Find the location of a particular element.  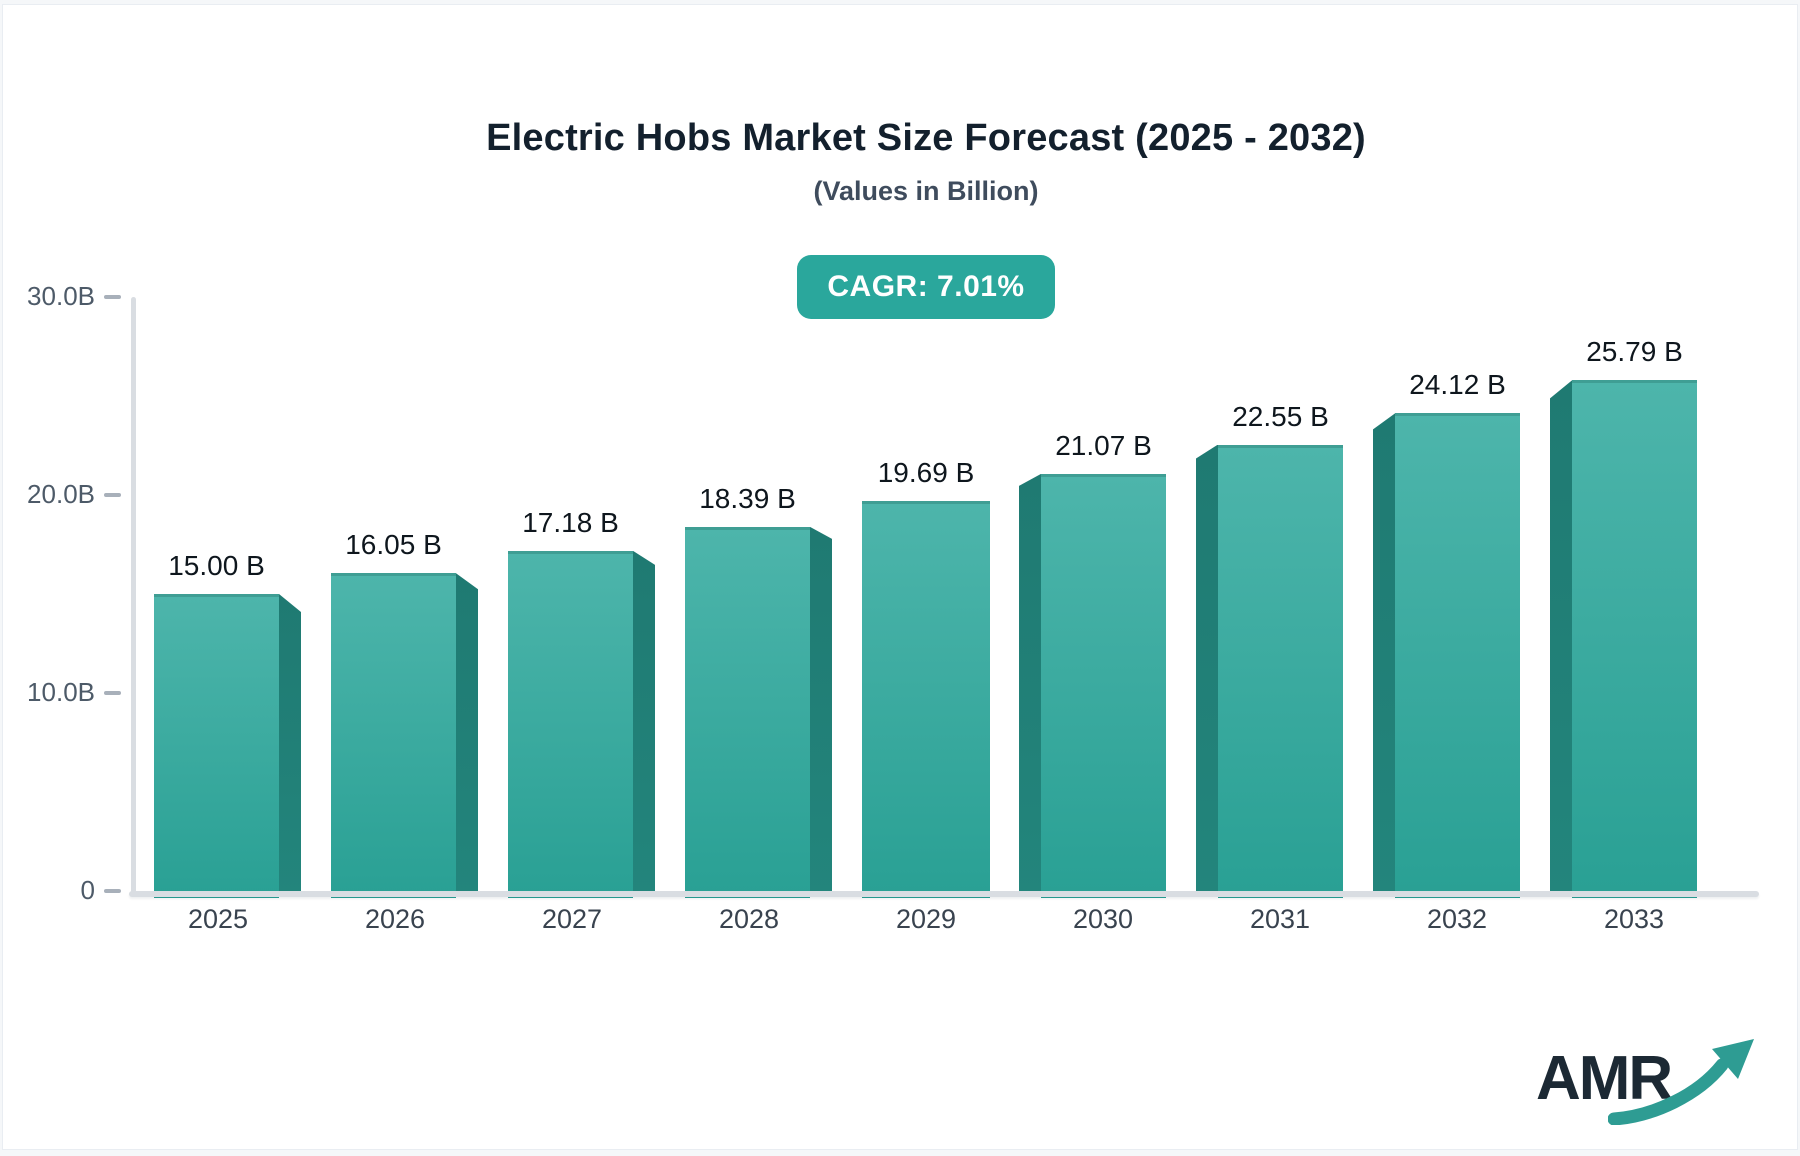

logo-arrow-icon is located at coordinates (1681, 1082).